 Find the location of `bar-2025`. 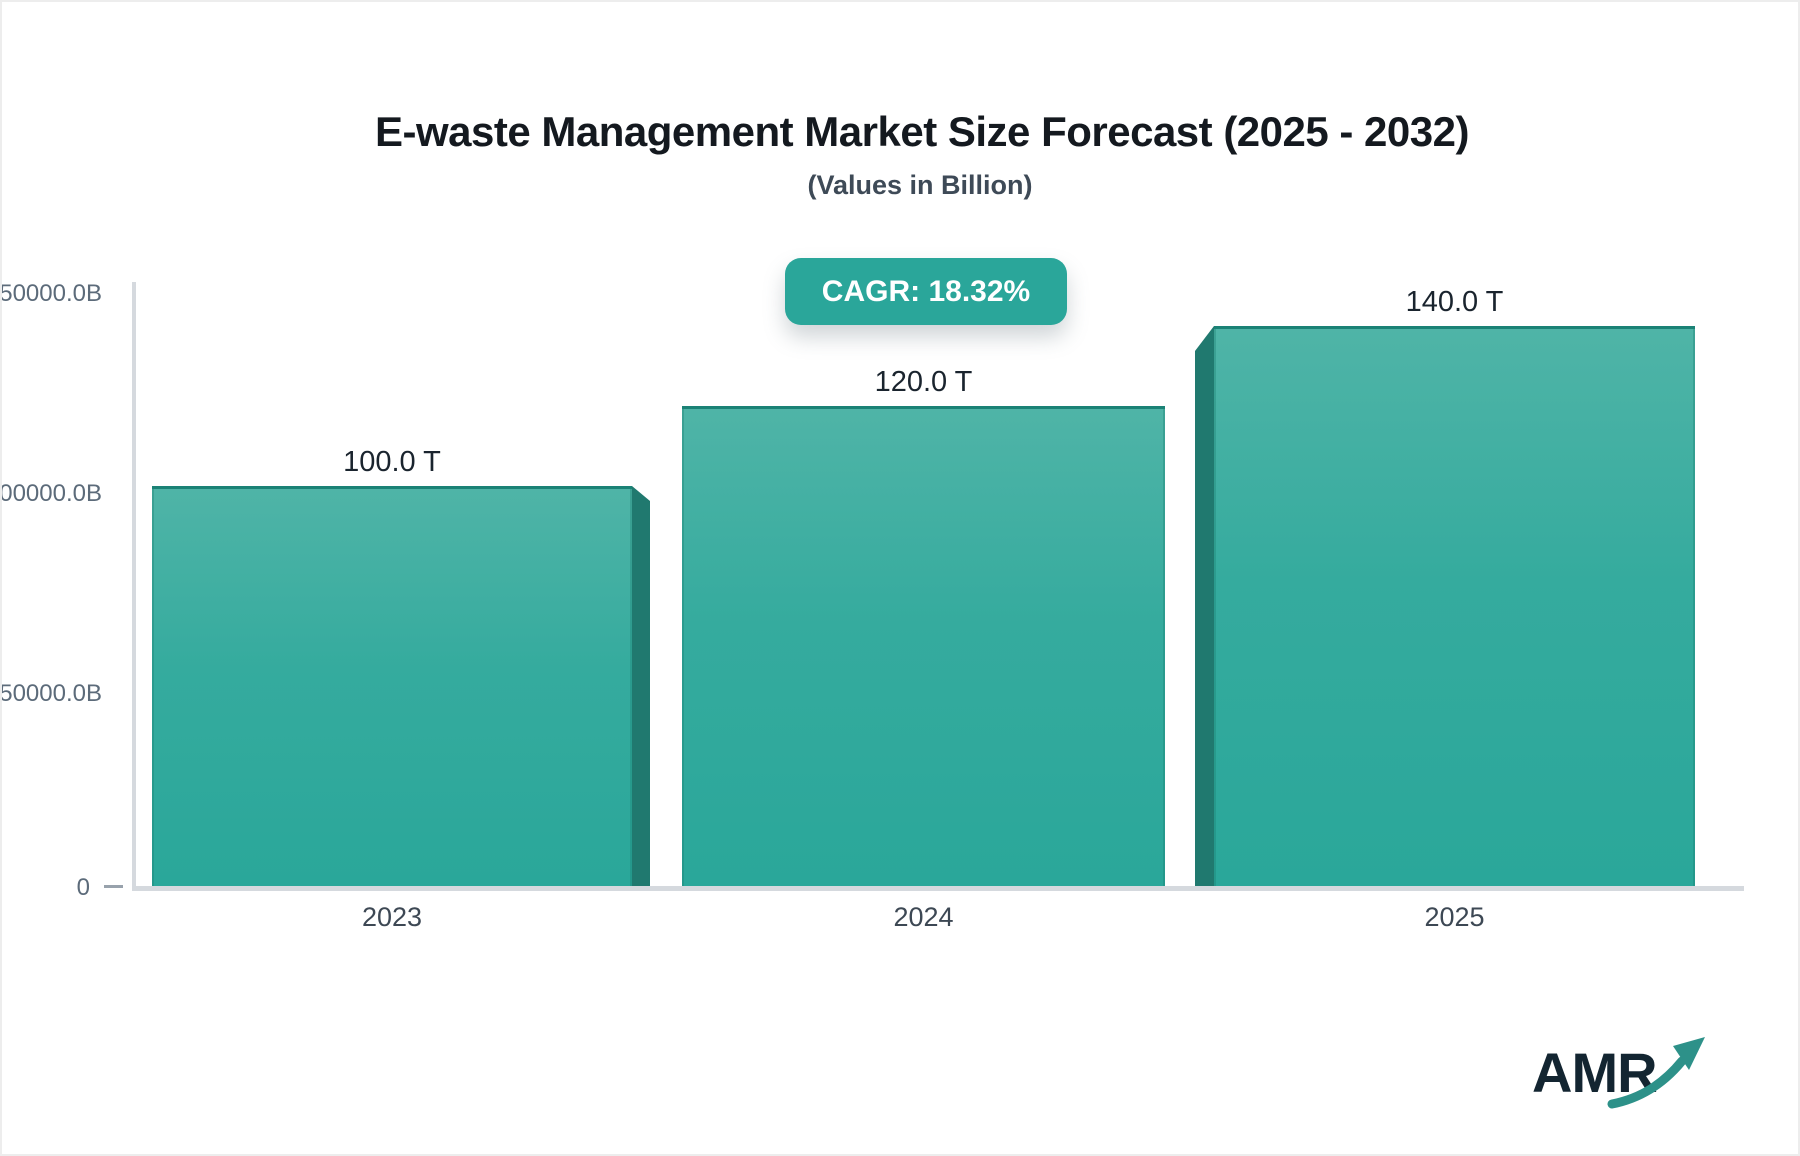

bar-2025 is located at coordinates (1454, 606).